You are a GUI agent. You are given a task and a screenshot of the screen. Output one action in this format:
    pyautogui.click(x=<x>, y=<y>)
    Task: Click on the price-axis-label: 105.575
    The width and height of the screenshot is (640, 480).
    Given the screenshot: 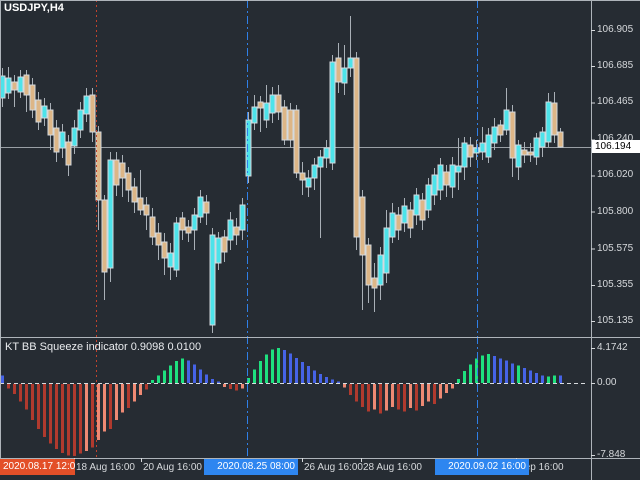 What is the action you would take?
    pyautogui.click(x=615, y=248)
    